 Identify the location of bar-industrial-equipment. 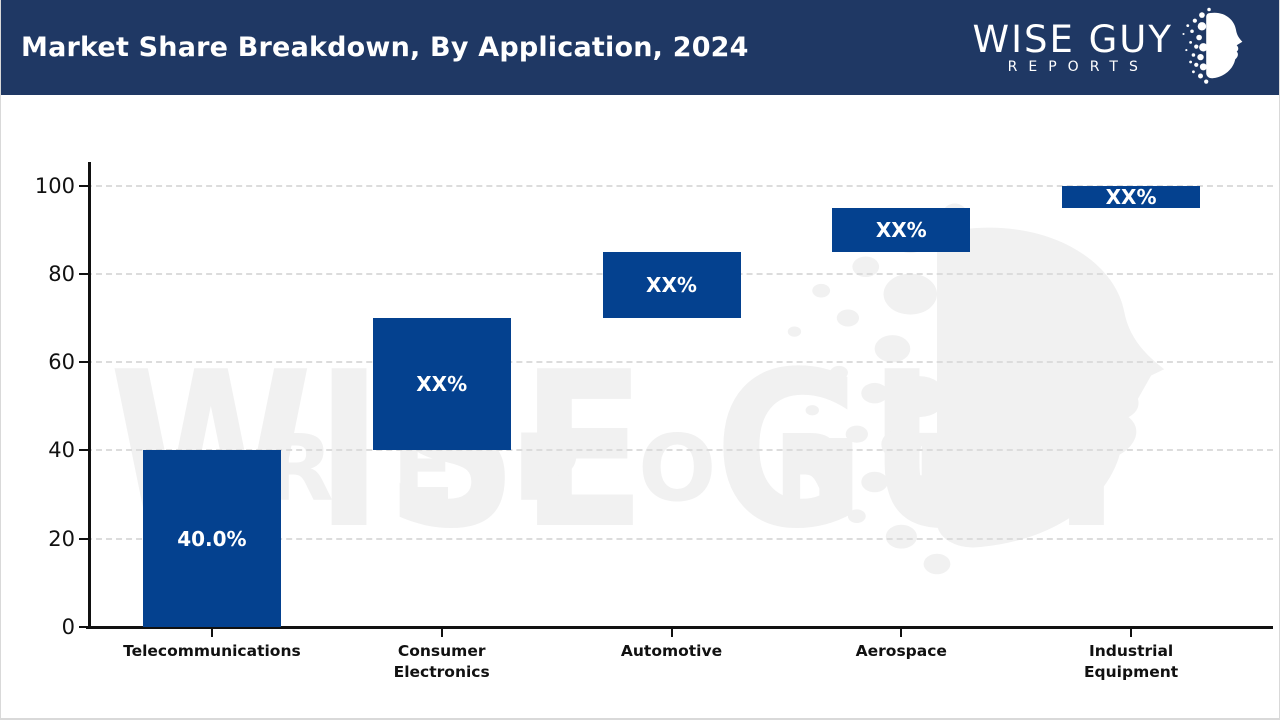
(1131, 196).